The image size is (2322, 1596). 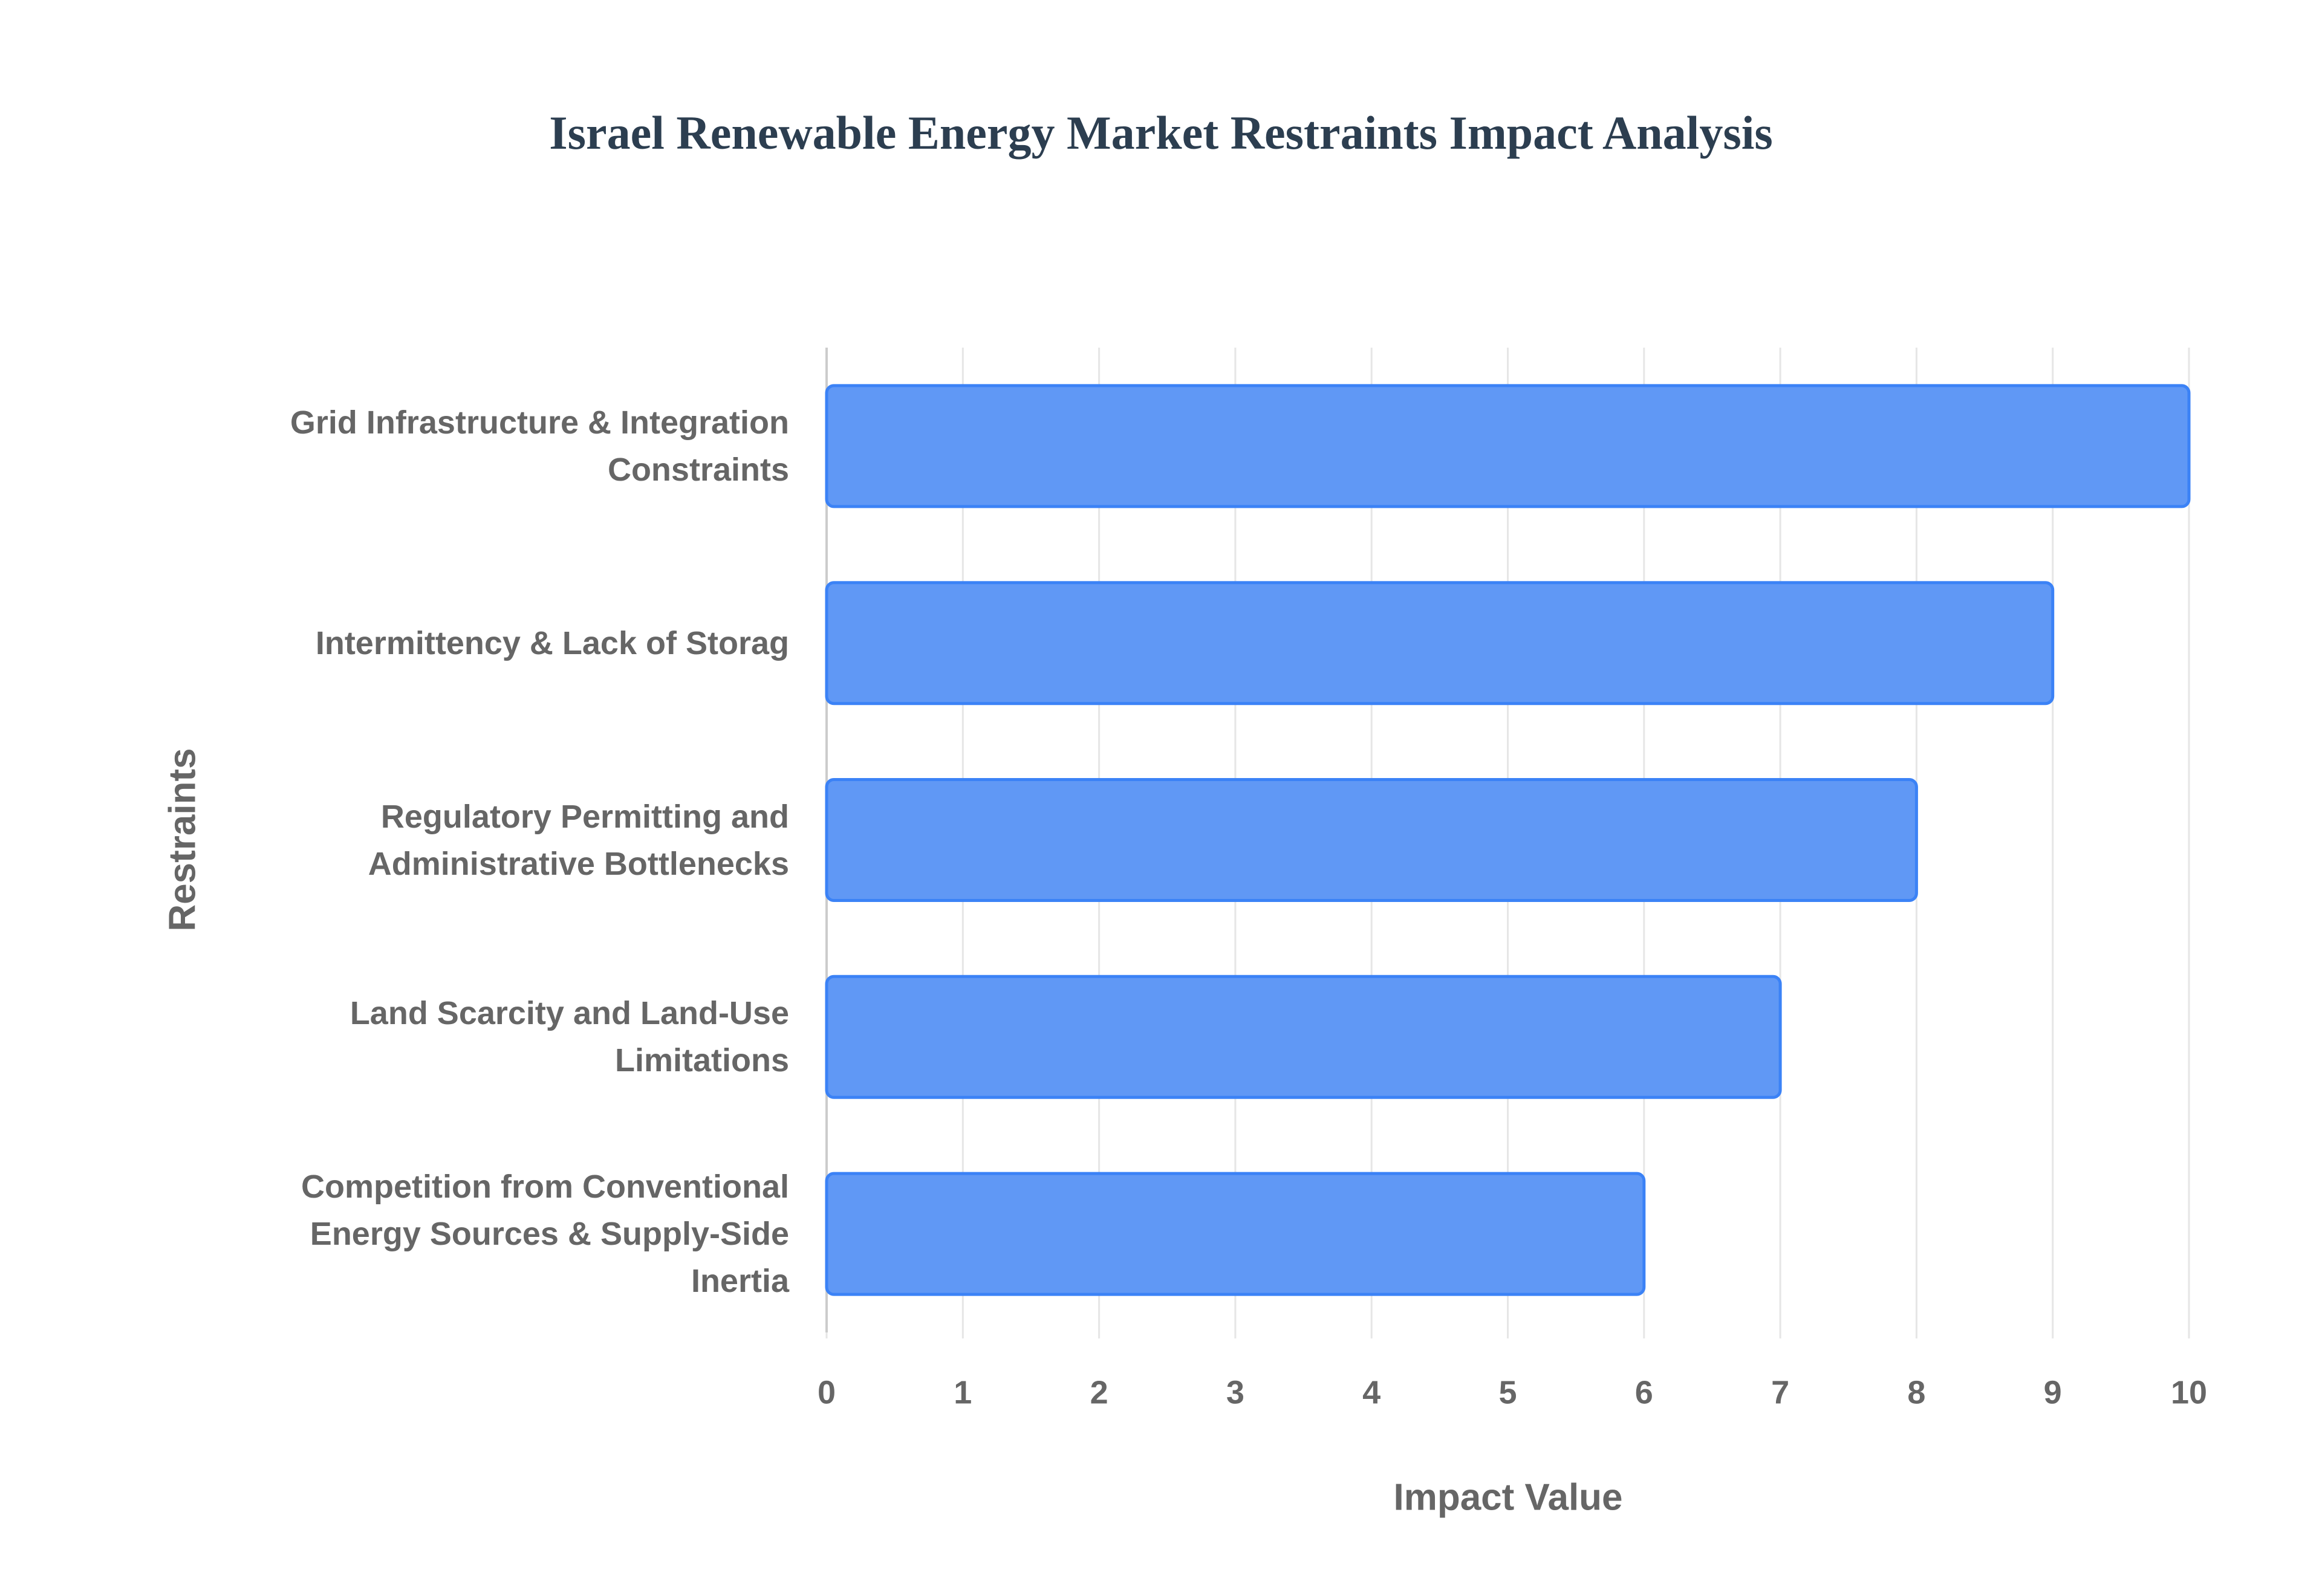 What do you see at coordinates (182, 839) in the screenshot?
I see `y-axis-title: Restraints` at bounding box center [182, 839].